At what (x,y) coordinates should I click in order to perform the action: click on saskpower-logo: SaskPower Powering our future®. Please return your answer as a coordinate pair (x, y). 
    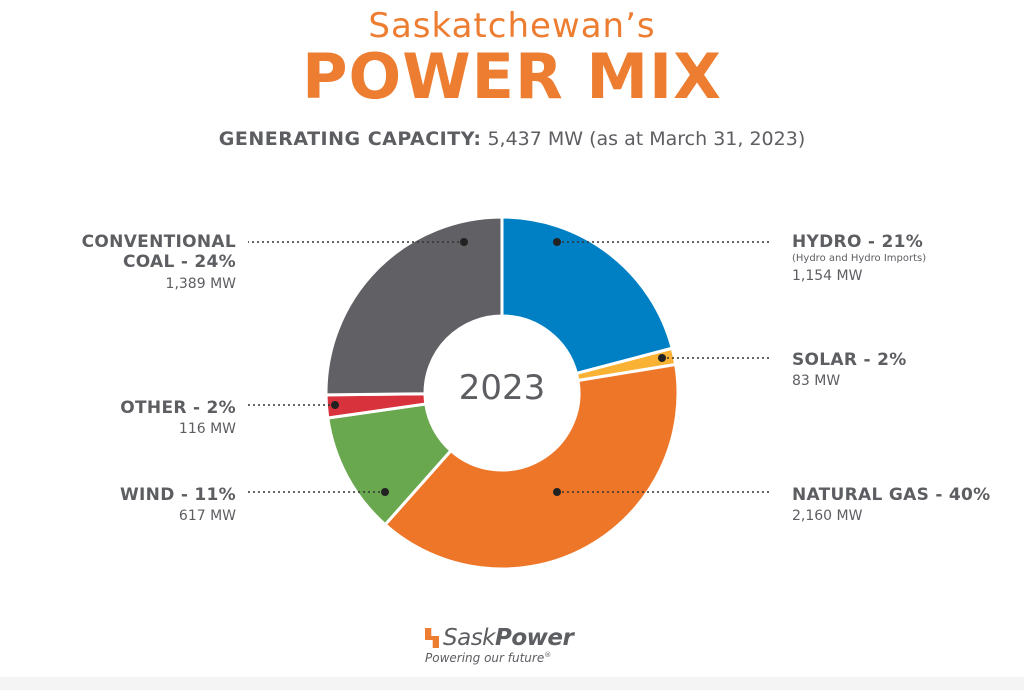
    Looking at the image, I should click on (499, 645).